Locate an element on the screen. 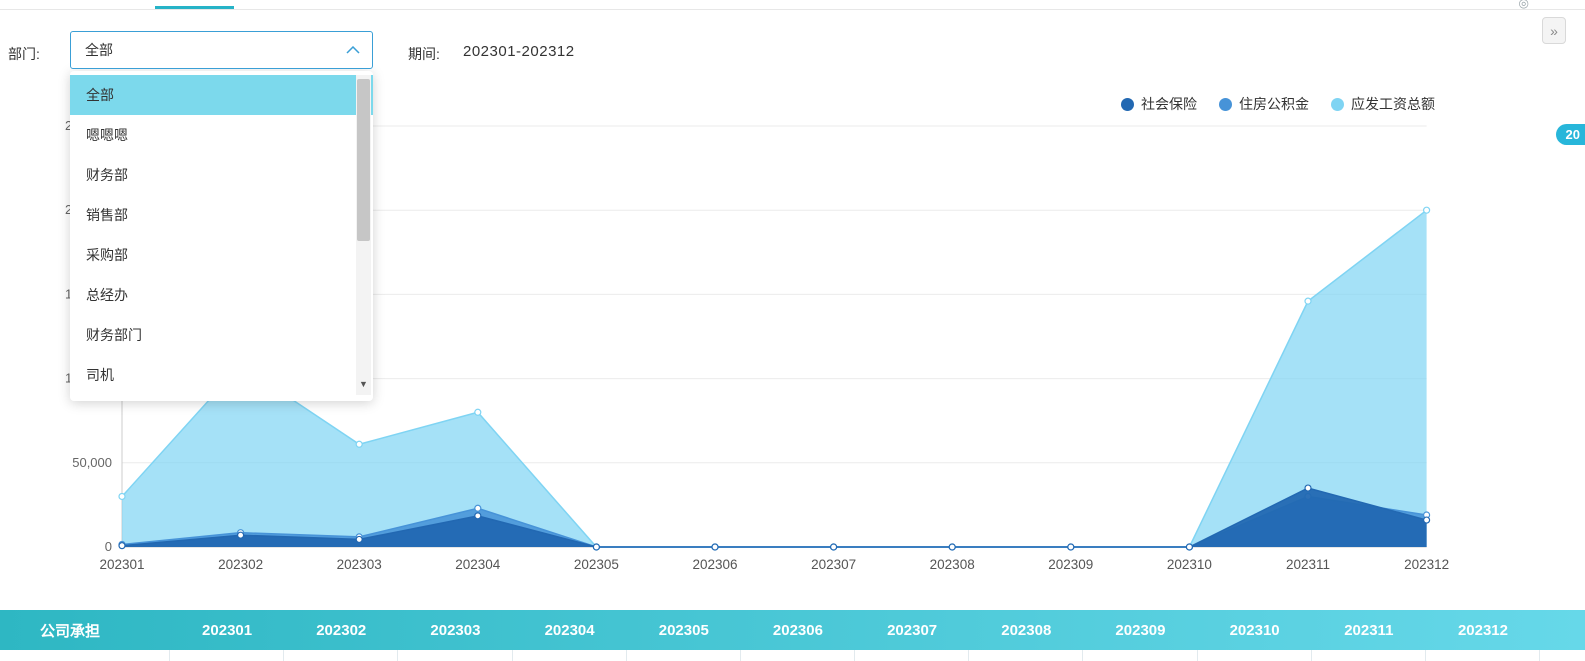 This screenshot has height=661, width=1585. period-value: 202301-202312 is located at coordinates (519, 51).